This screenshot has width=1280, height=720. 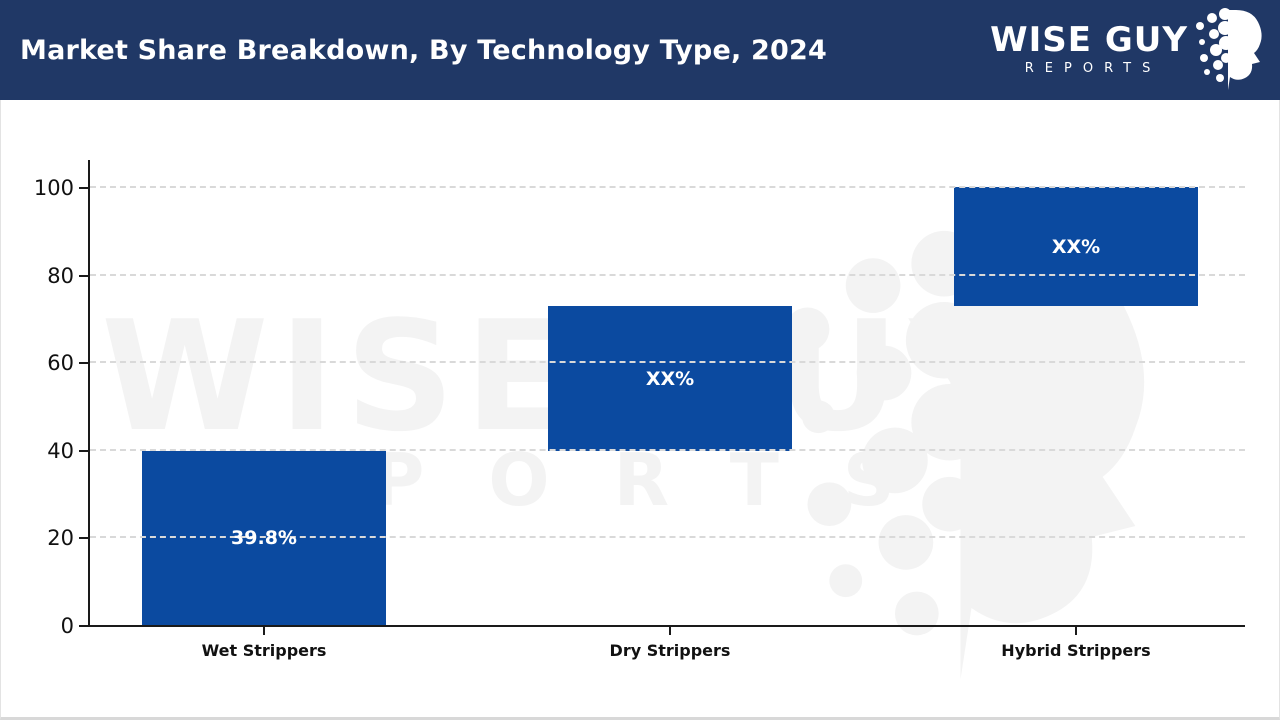 I want to click on y-axis-line, so click(x=89, y=393).